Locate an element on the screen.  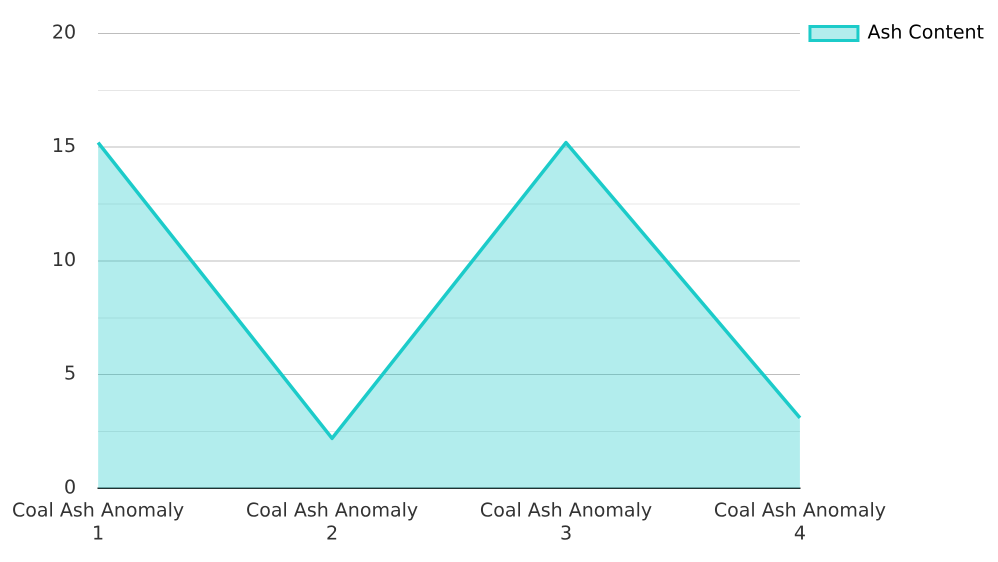
y-tick-label: 20 is located at coordinates (64, 32).